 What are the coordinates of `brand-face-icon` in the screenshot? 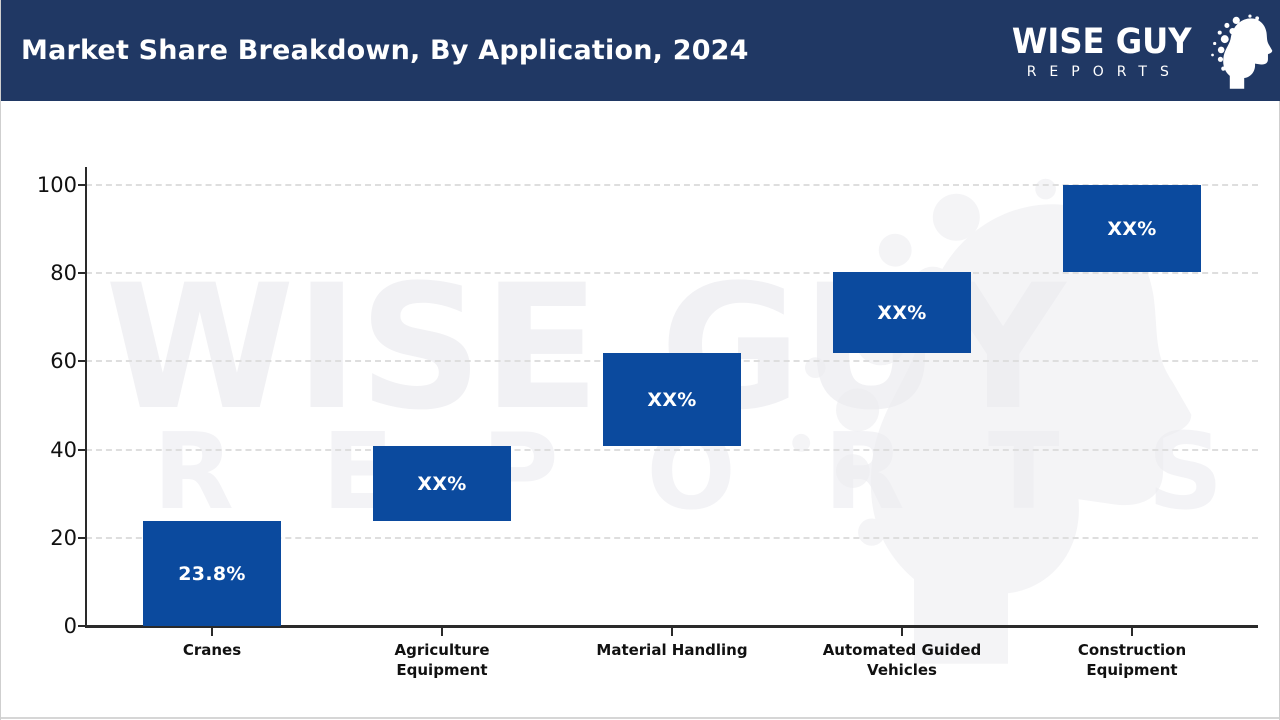 It's located at (1242, 51).